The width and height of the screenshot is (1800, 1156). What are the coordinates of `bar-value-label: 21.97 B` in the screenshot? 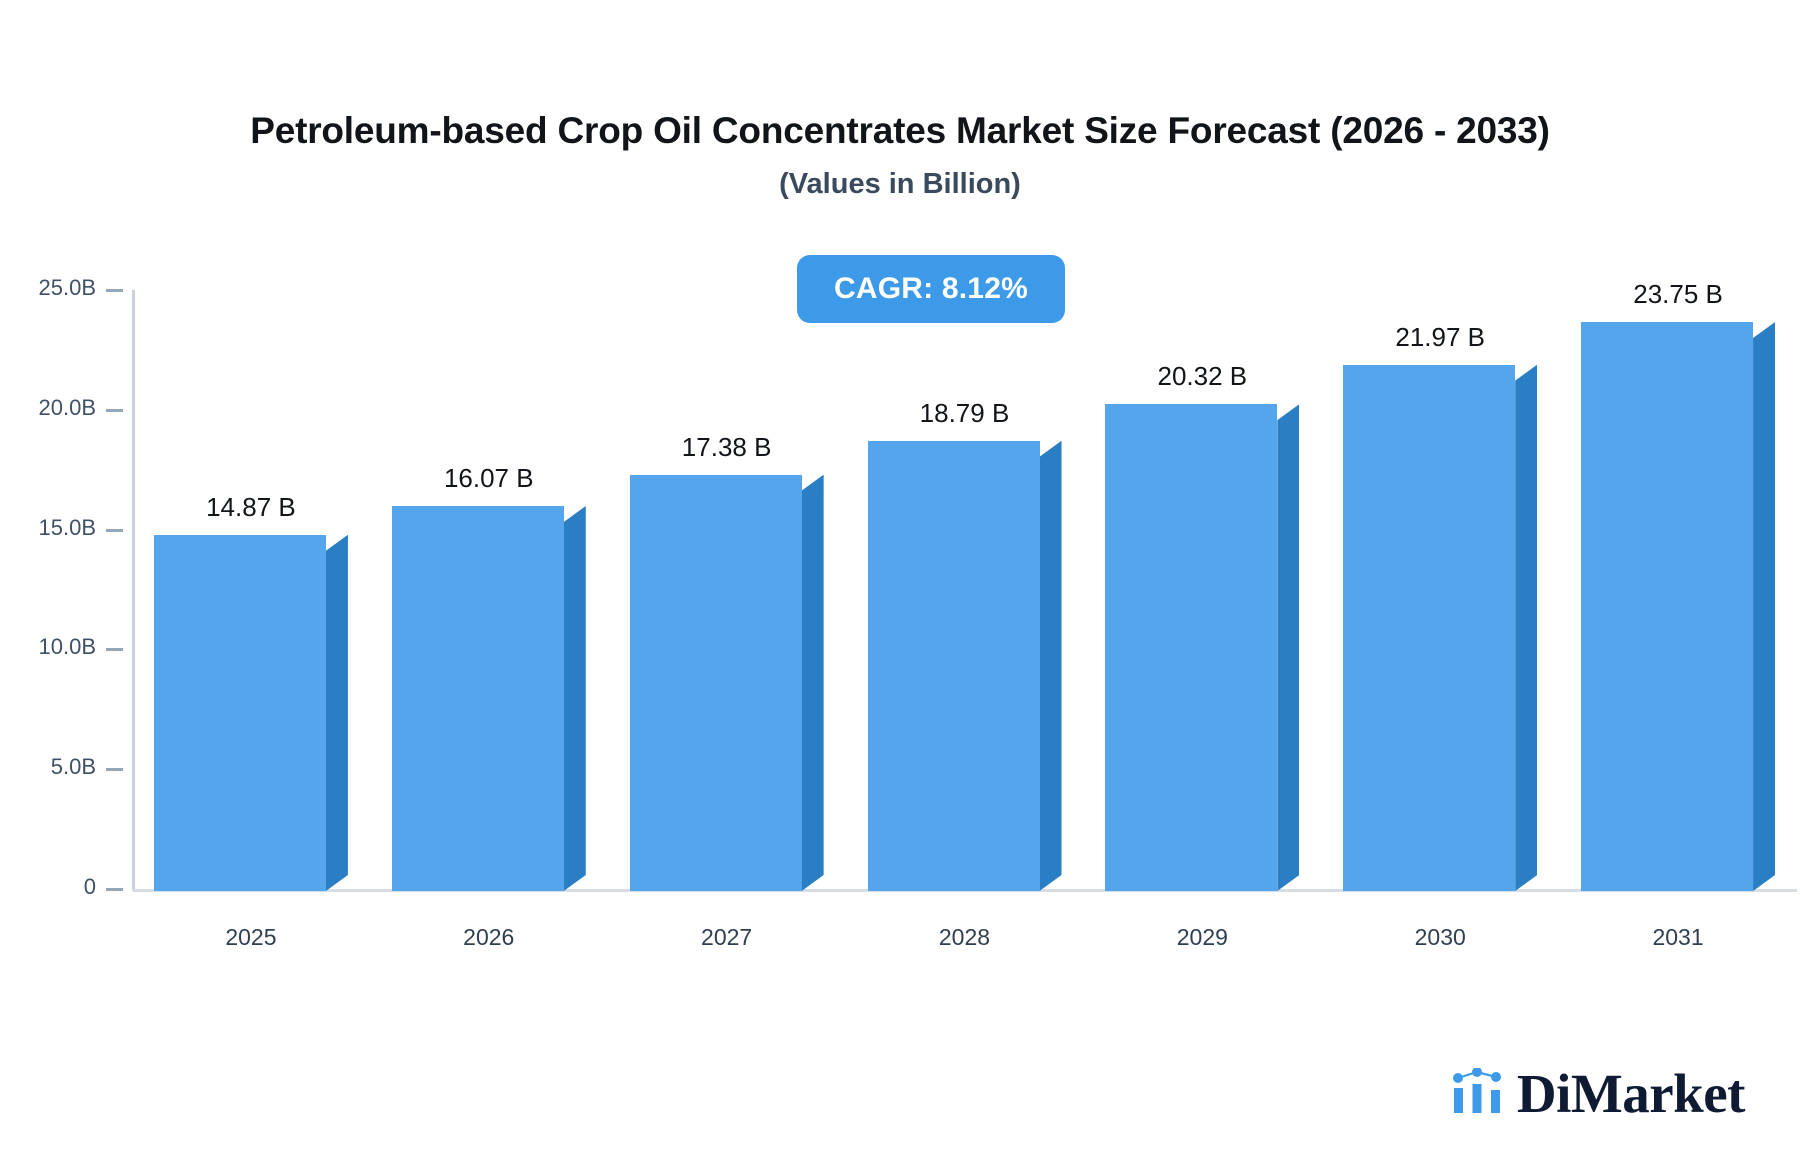 It's located at (1440, 336).